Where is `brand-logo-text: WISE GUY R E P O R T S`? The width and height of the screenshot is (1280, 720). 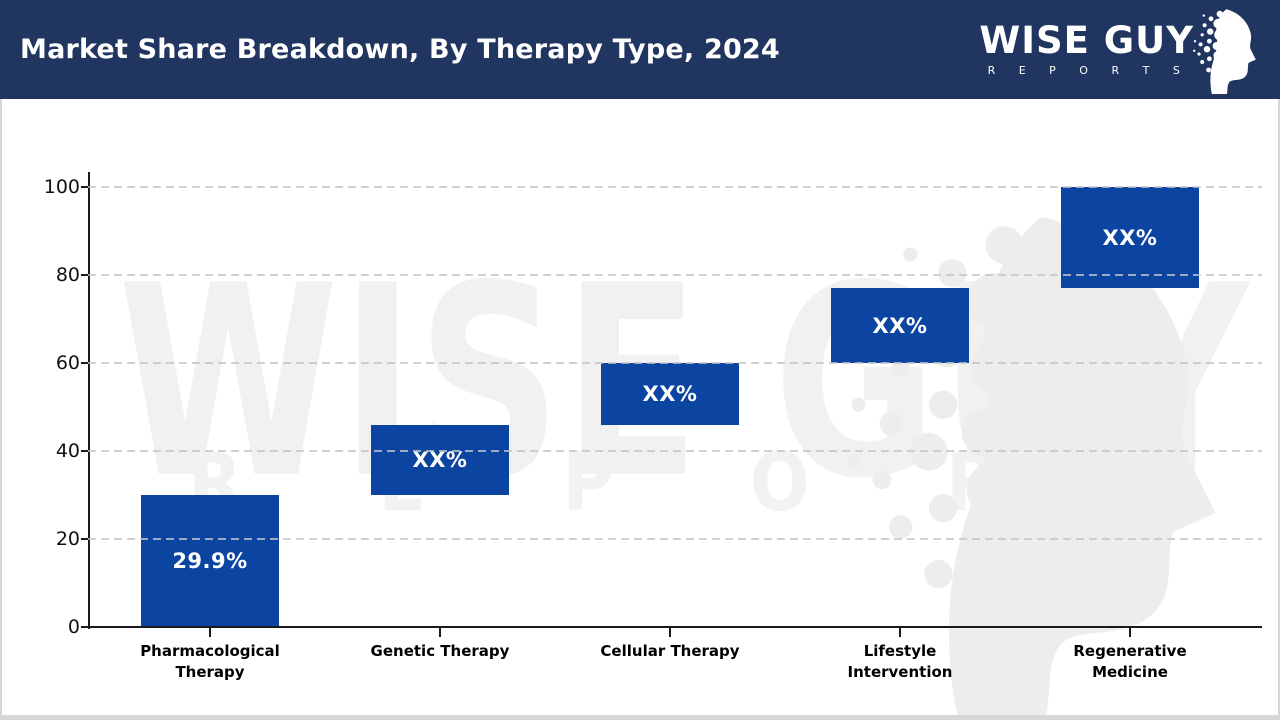
brand-logo-text: WISE GUY R E P O R T S is located at coordinates (1086, 49).